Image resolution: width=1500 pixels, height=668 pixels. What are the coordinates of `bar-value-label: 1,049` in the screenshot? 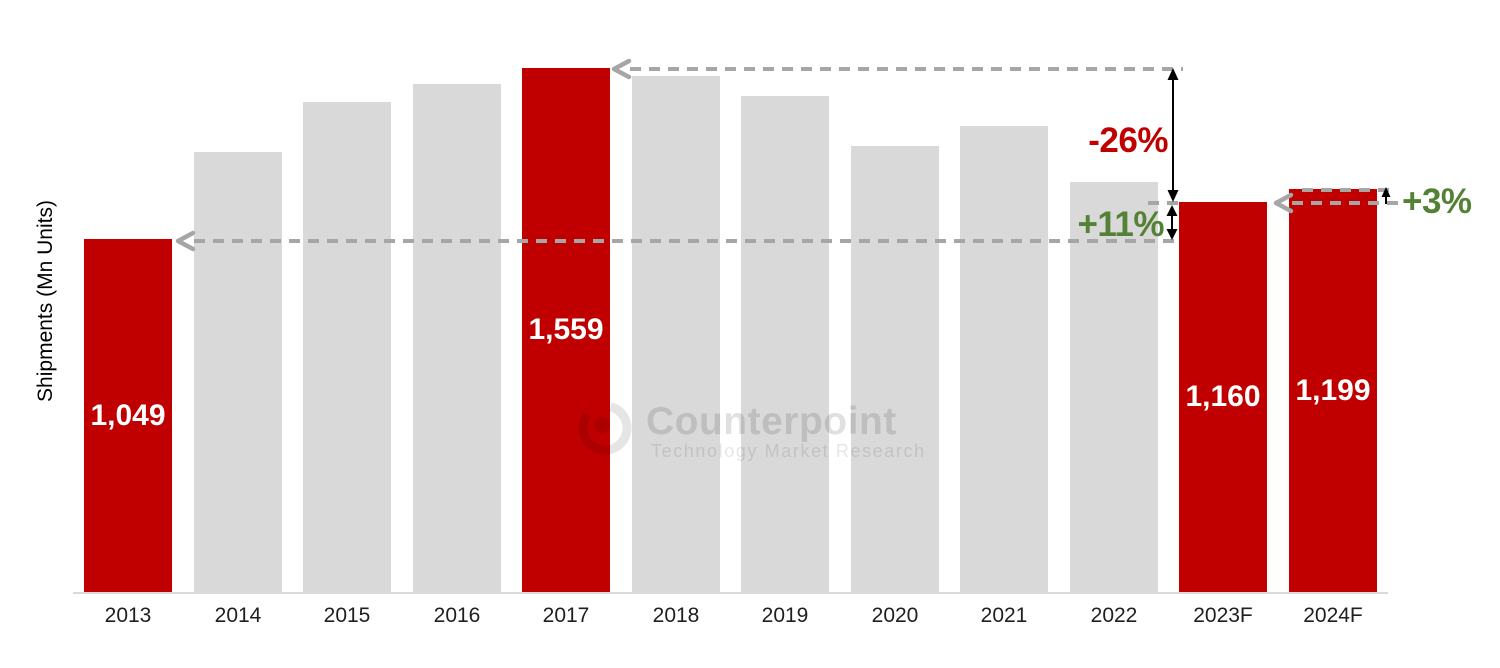 It's located at (128, 415).